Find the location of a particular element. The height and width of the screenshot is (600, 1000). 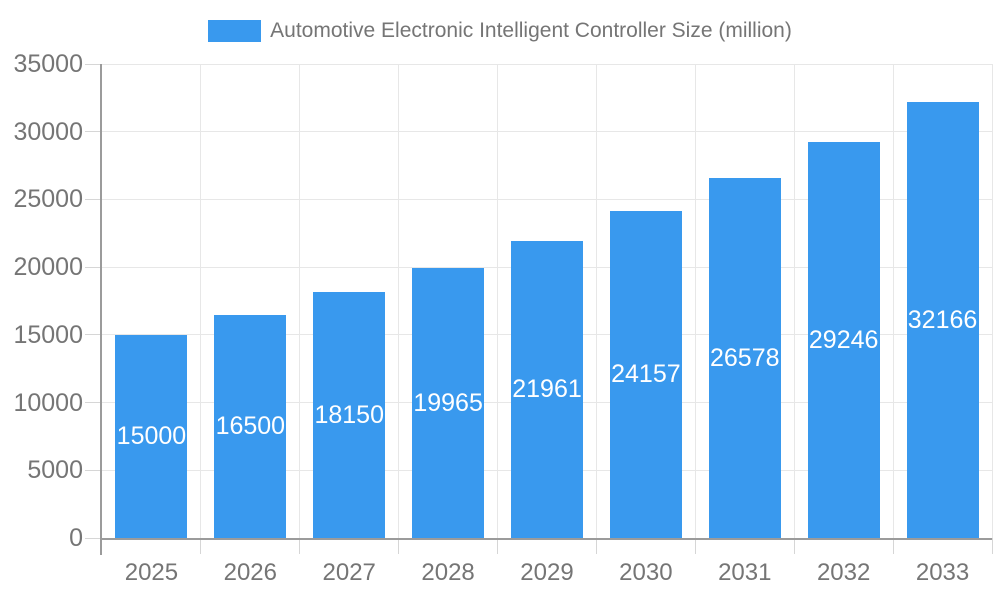

x-axis-label: 2028 is located at coordinates (448, 572).